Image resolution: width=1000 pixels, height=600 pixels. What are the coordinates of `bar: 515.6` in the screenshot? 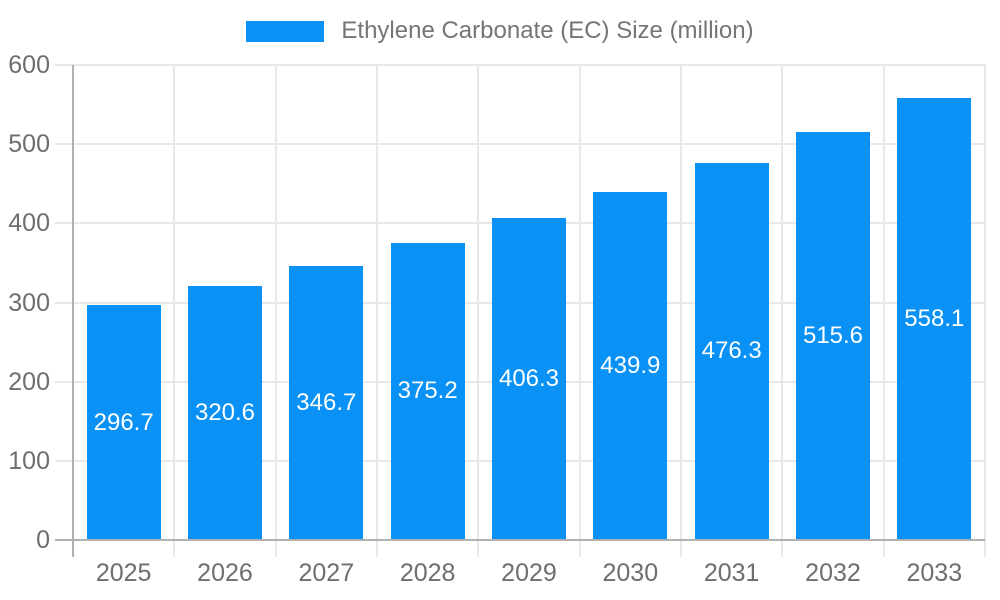 It's located at (833, 335).